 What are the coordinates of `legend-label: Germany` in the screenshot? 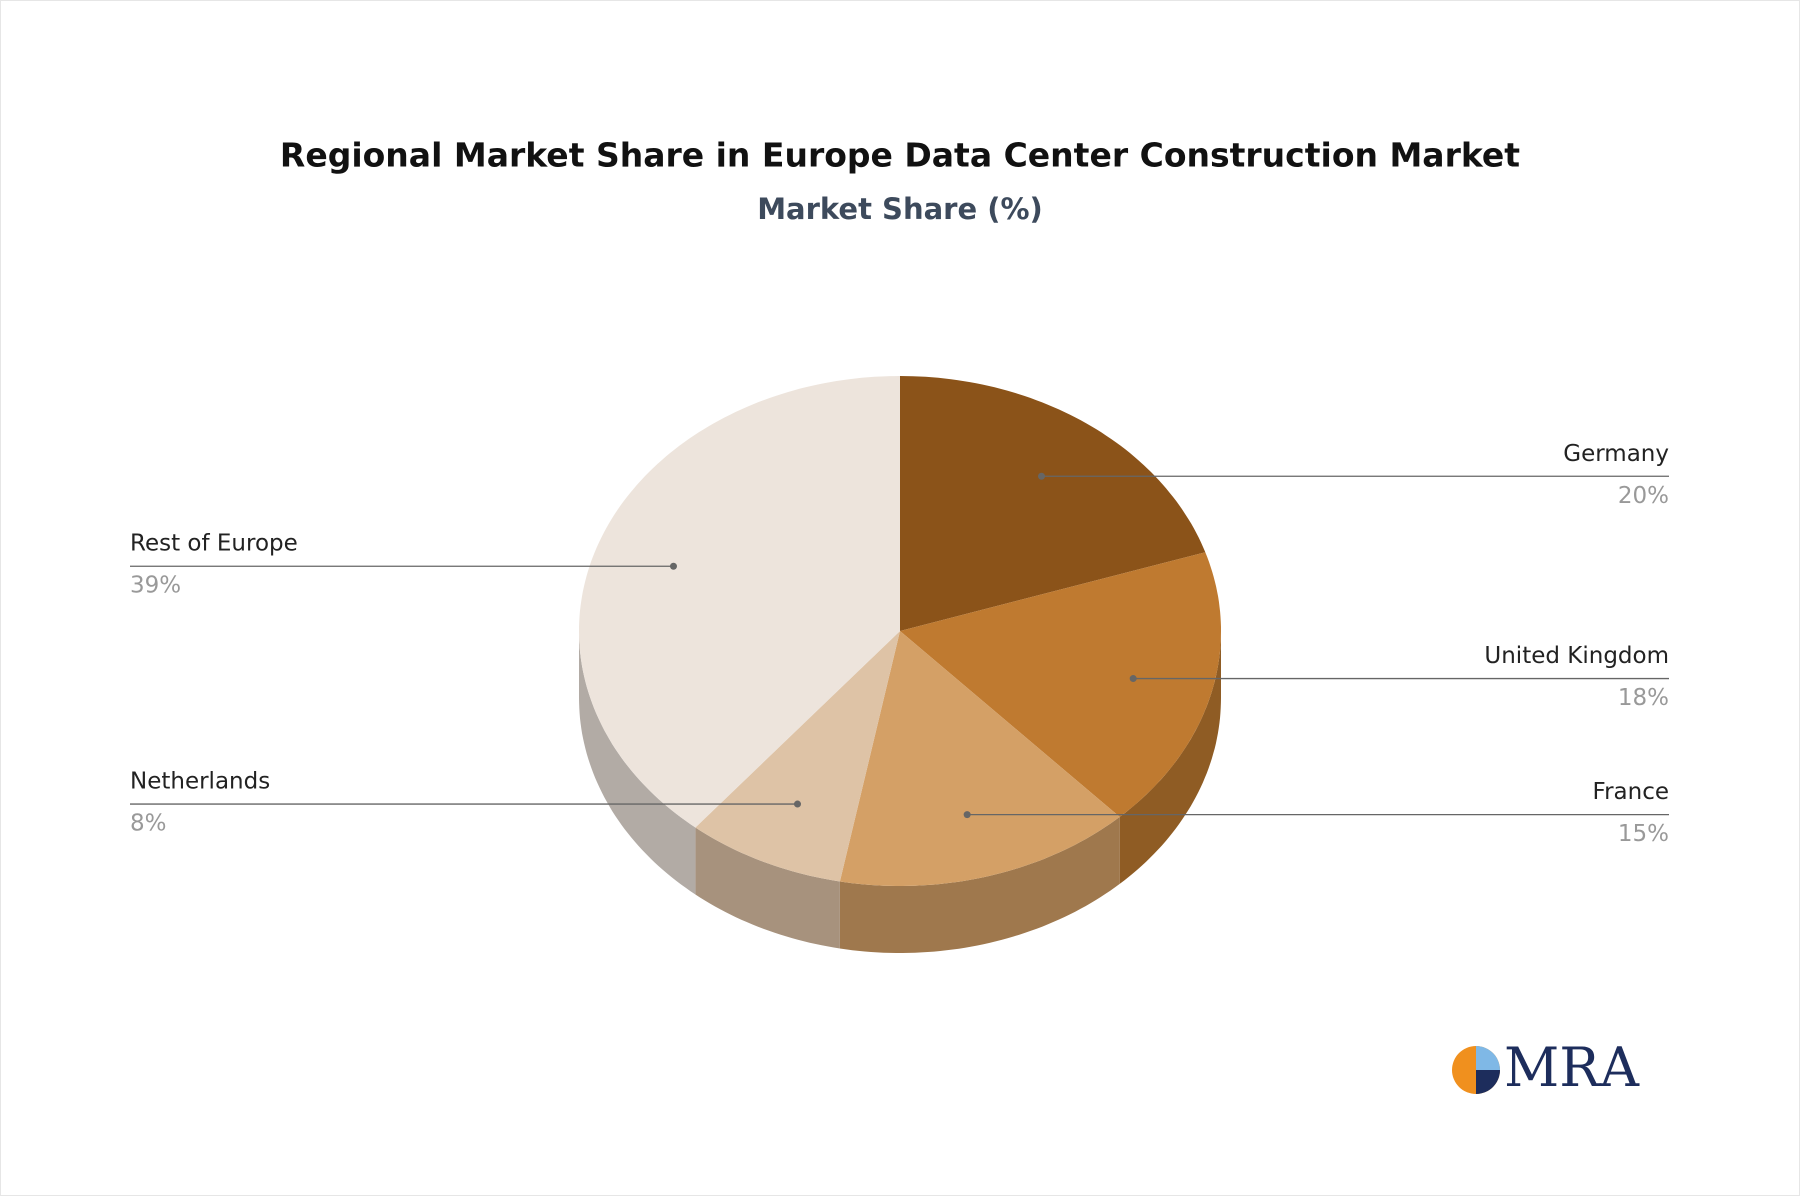 It's located at (1616, 454).